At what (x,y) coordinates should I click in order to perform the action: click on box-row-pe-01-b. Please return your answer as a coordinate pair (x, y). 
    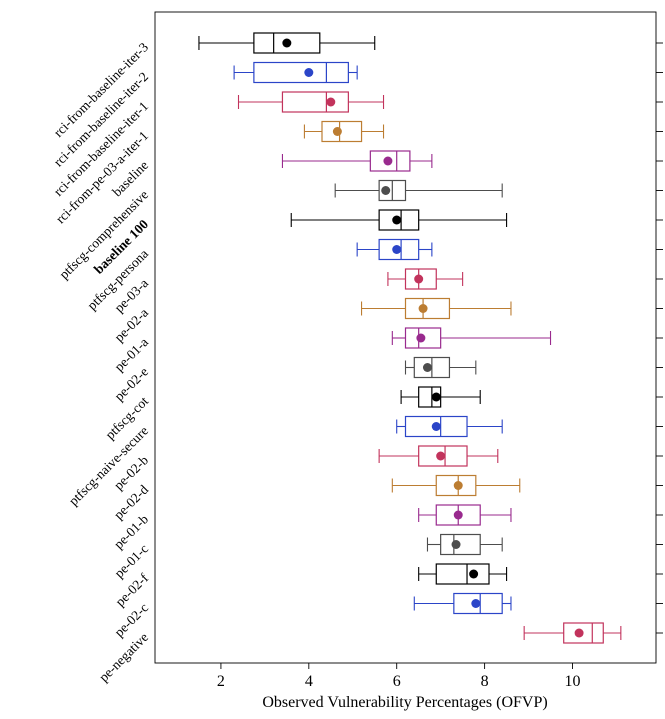
    Looking at the image, I should click on (465, 515).